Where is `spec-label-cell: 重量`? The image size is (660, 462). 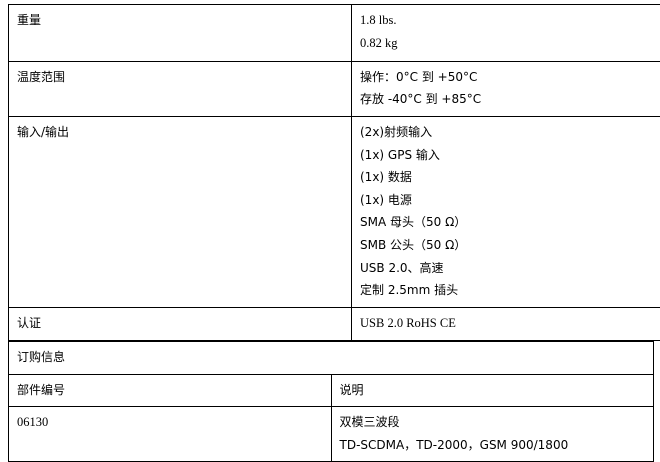 spec-label-cell: 重量 is located at coordinates (180, 33).